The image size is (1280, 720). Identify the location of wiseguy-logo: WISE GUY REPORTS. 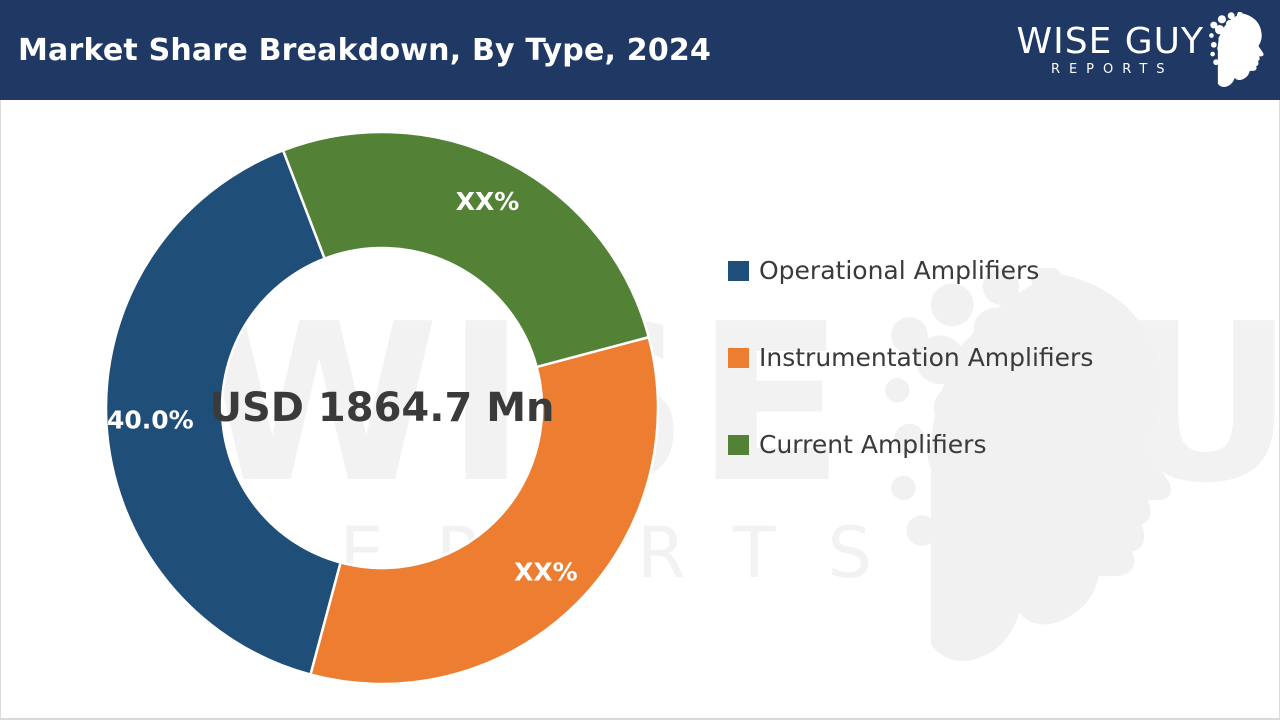
(1142, 50).